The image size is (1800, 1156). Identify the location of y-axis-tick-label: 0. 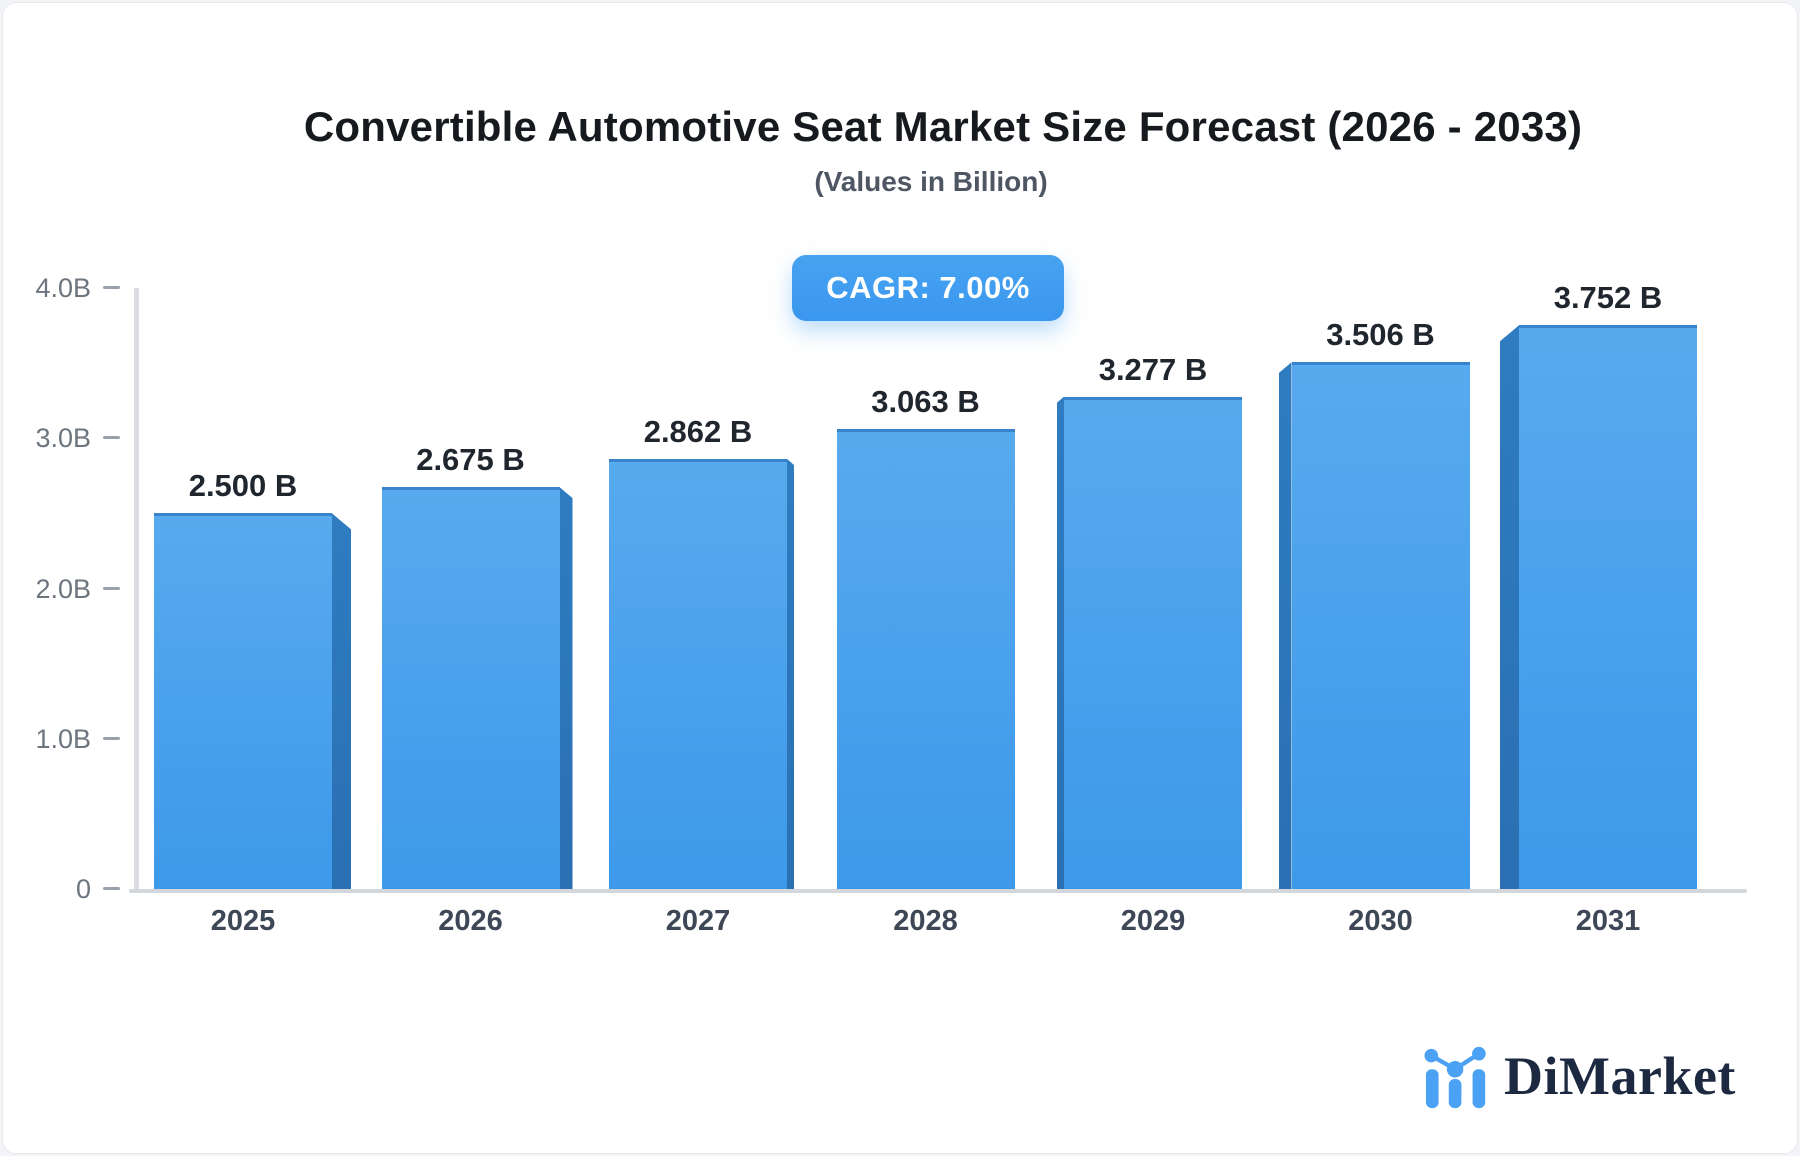
(83, 889).